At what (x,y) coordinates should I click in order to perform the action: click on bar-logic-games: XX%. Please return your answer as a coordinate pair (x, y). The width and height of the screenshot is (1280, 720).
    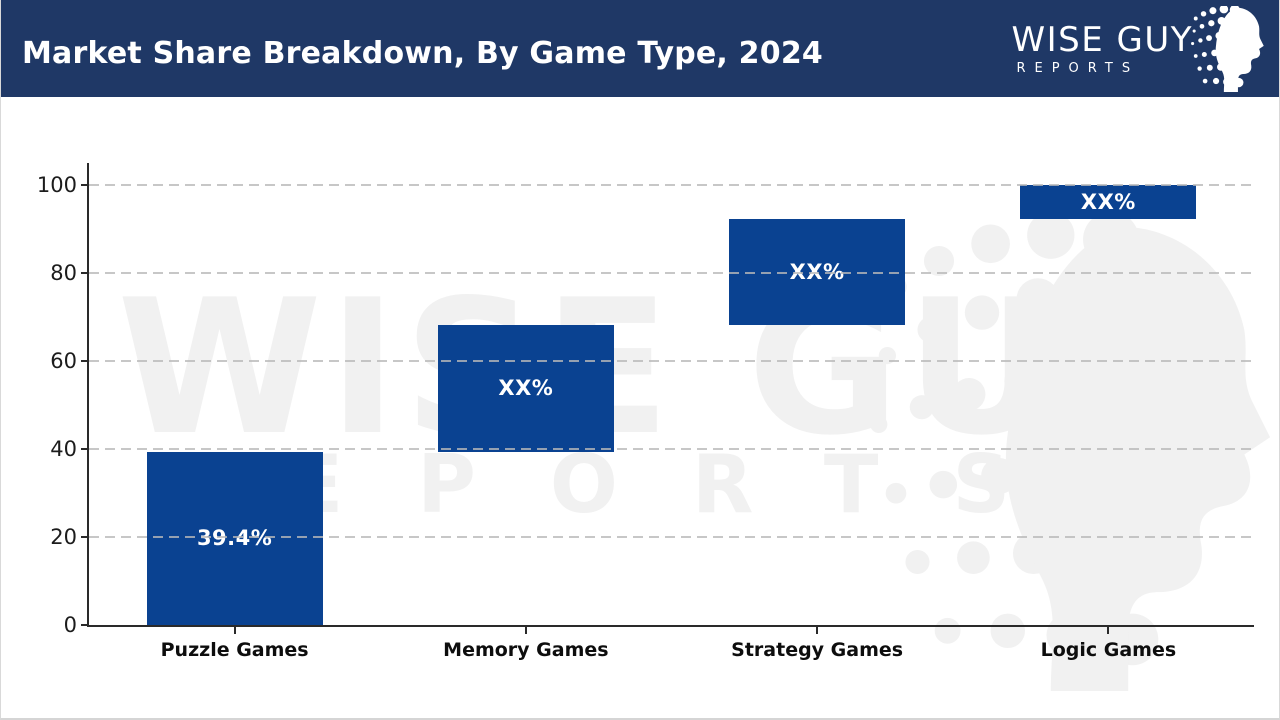
    Looking at the image, I should click on (1108, 202).